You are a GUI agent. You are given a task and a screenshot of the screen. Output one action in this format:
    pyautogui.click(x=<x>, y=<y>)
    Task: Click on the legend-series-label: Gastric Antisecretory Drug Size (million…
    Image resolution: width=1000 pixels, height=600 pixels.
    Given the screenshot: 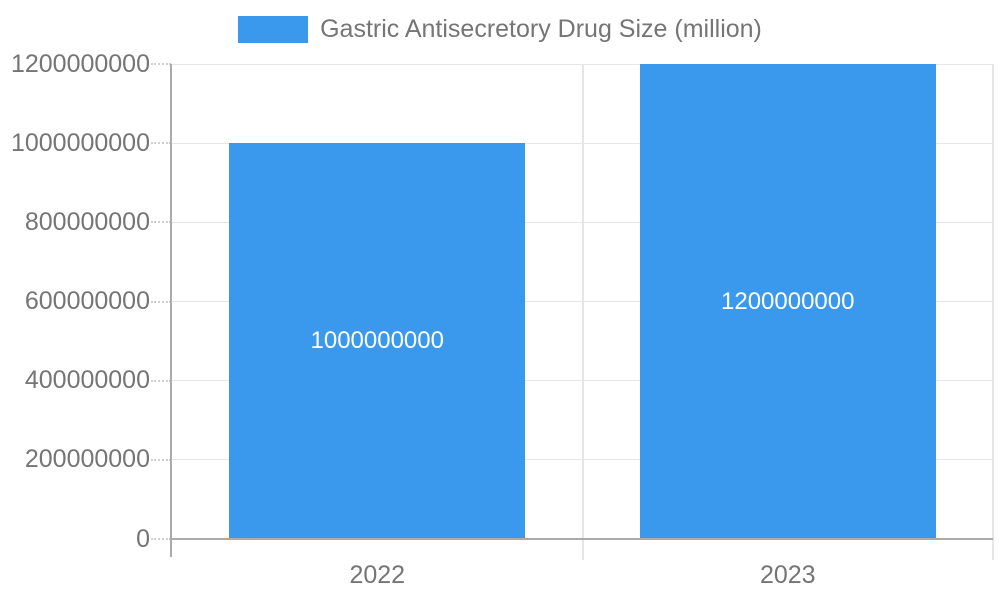 What is the action you would take?
    pyautogui.click(x=541, y=29)
    